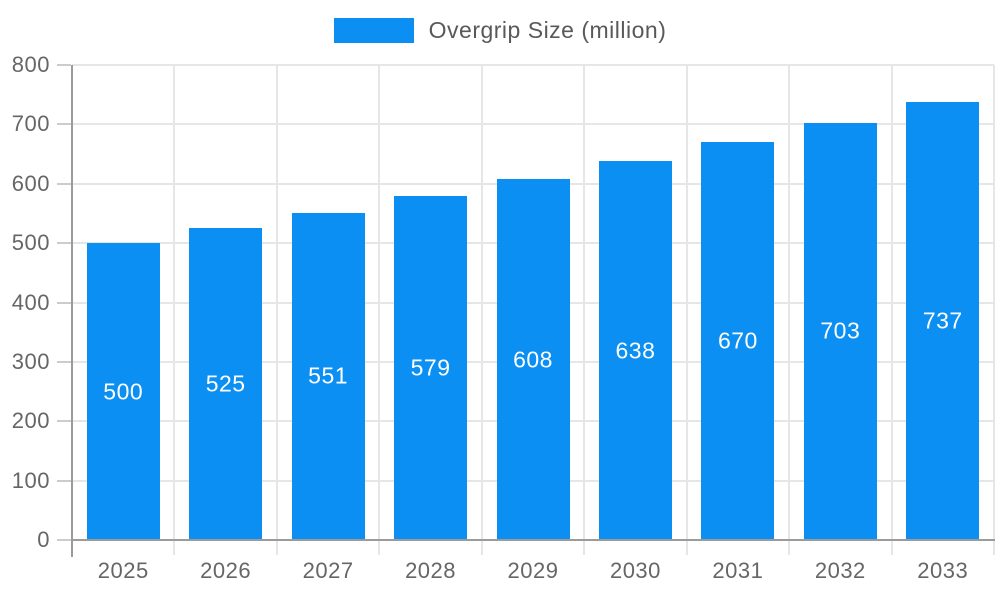 This screenshot has width=1000, height=600. I want to click on bar-2030: 638, so click(635, 350).